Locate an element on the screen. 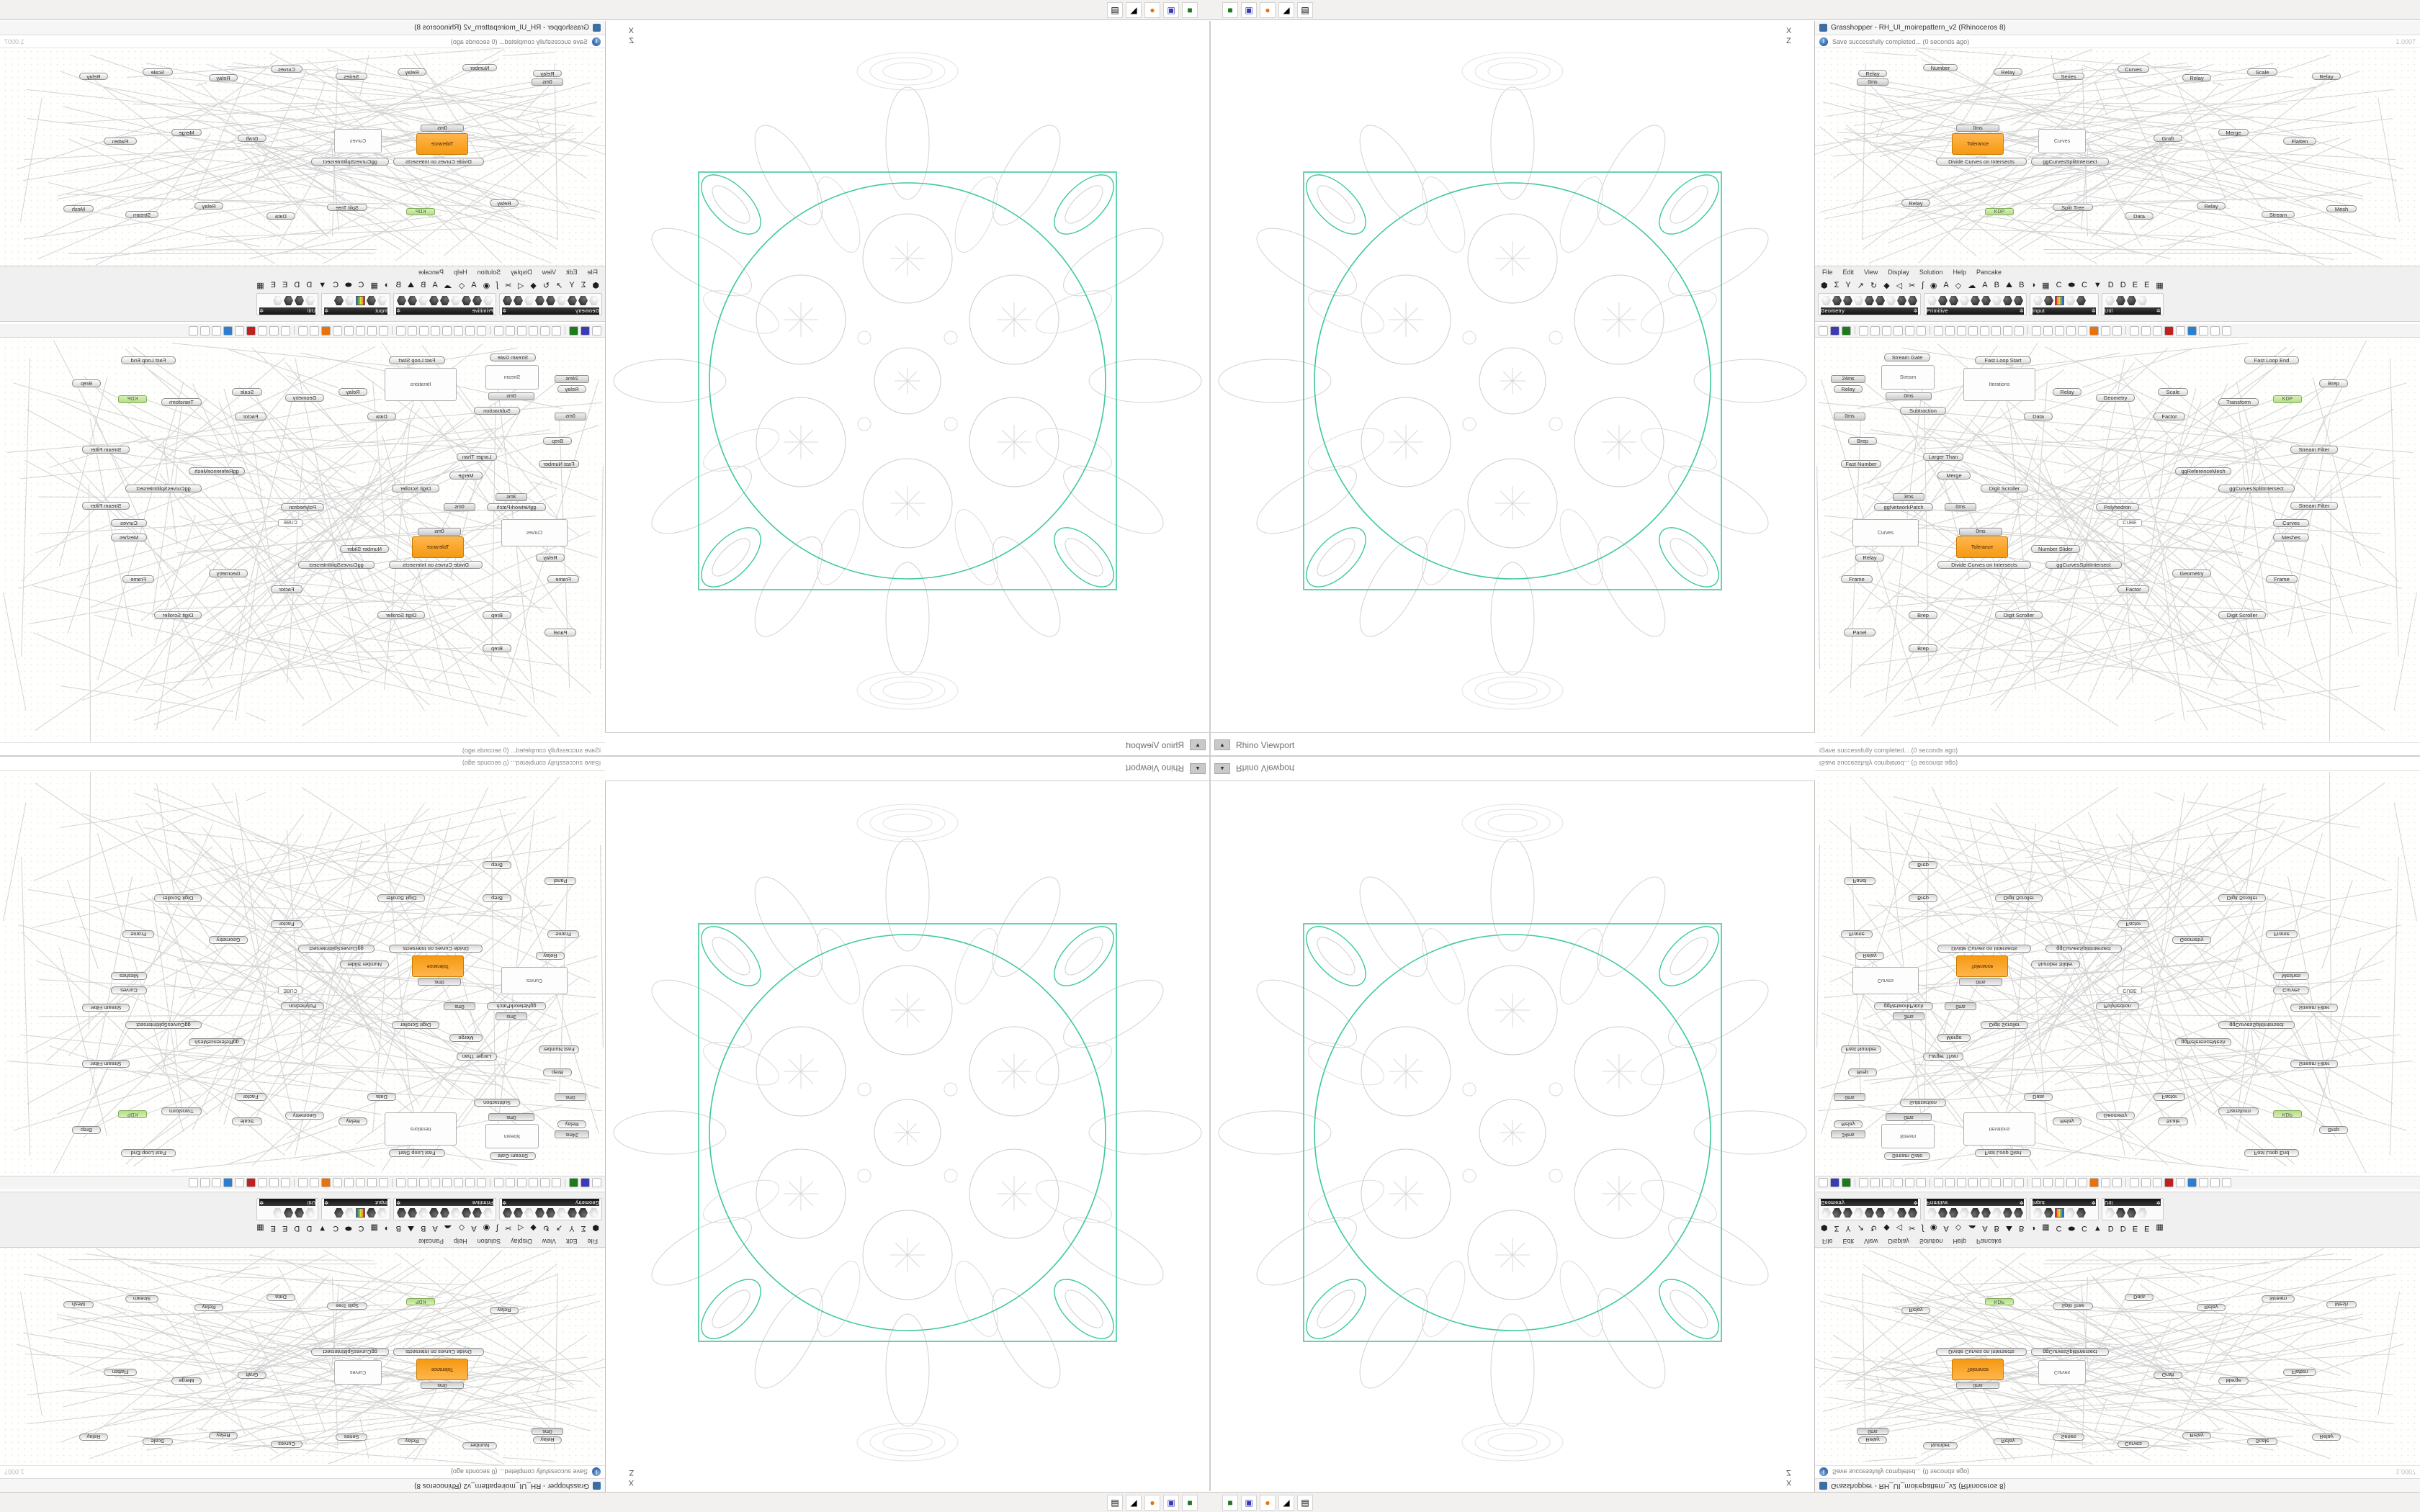 Image resolution: width=2420 pixels, height=1512 pixels. gh-node: Stream is located at coordinates (1908, 1136).